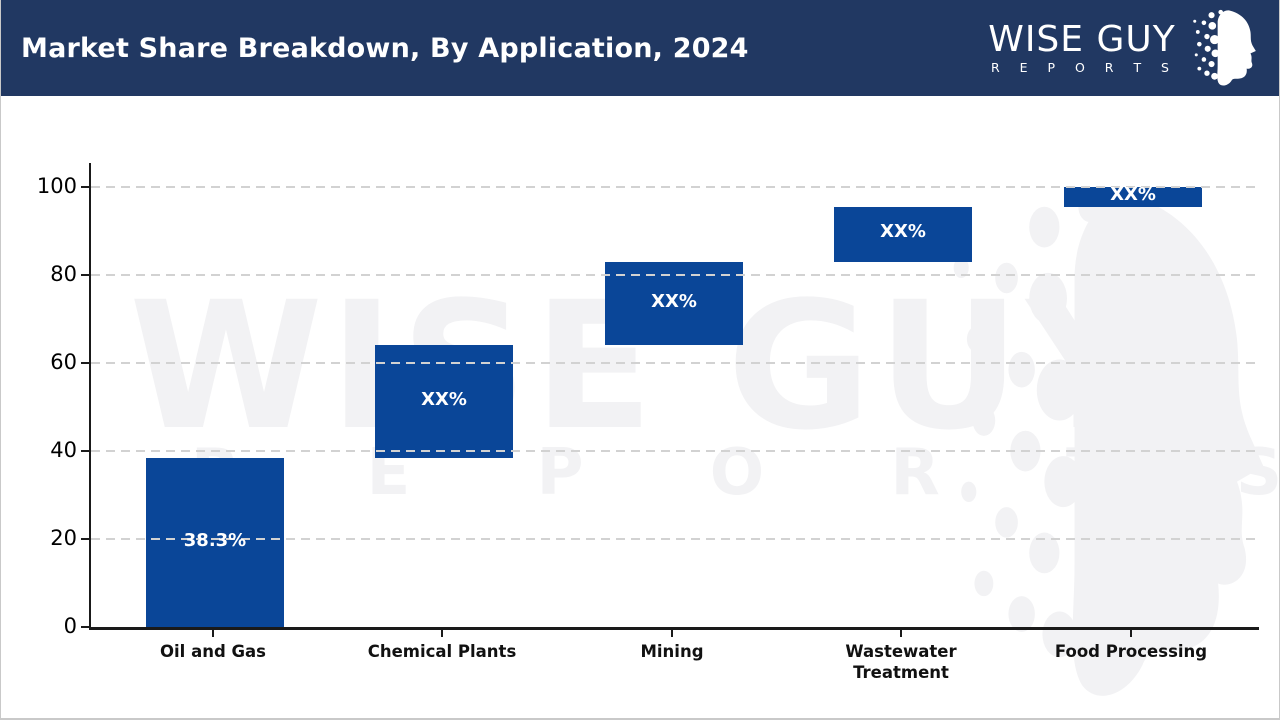 The height and width of the screenshot is (720, 1280). Describe the element at coordinates (70, 626) in the screenshot. I see `y-tick-label: 0` at that location.